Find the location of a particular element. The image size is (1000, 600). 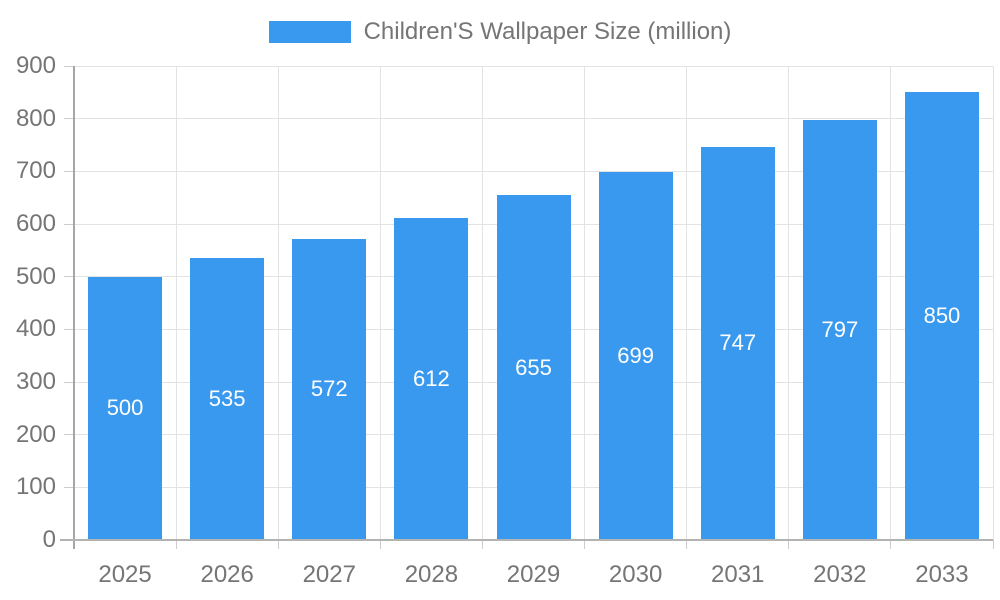

bar-value-label: 699 is located at coordinates (635, 355).